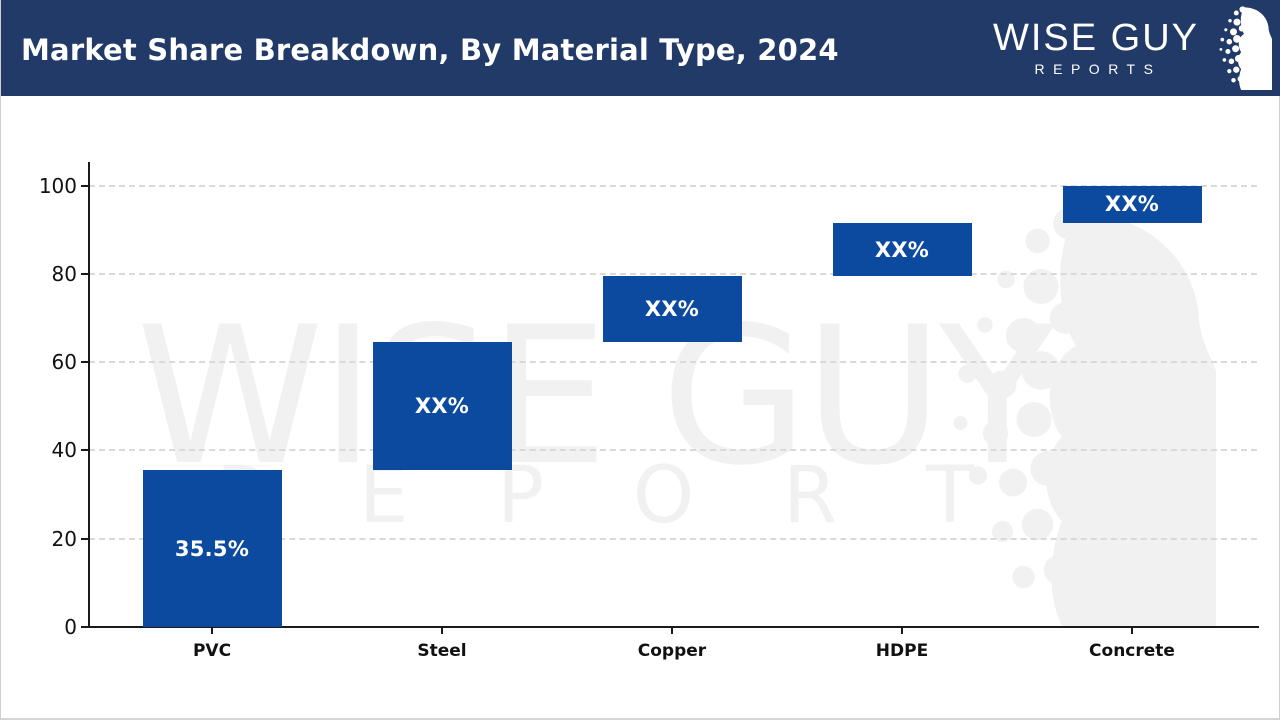 The height and width of the screenshot is (720, 1280). I want to click on x-axis-label-steel: Steel, so click(442, 651).